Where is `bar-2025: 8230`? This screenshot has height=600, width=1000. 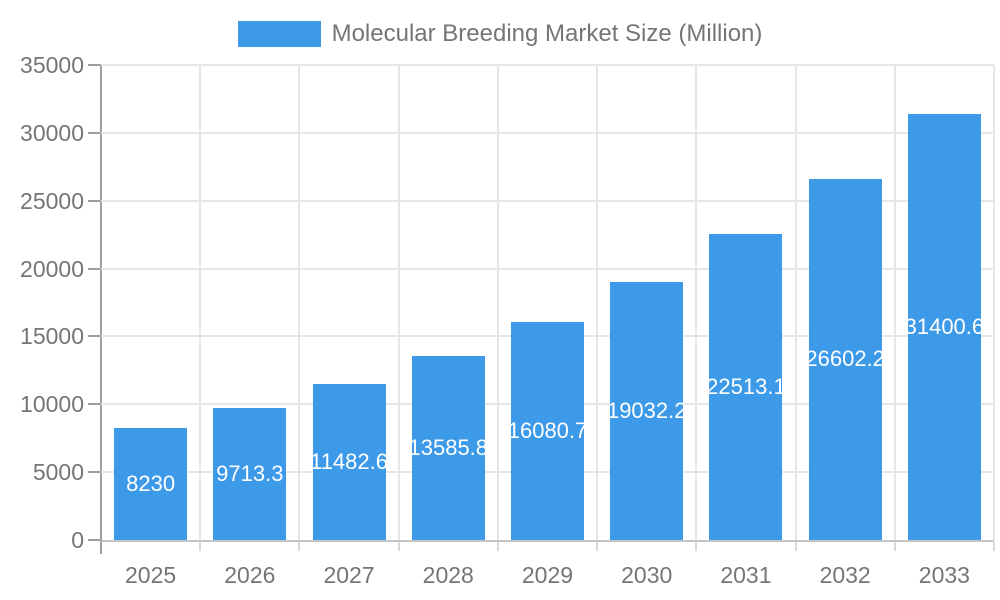
bar-2025: 8230 is located at coordinates (151, 484).